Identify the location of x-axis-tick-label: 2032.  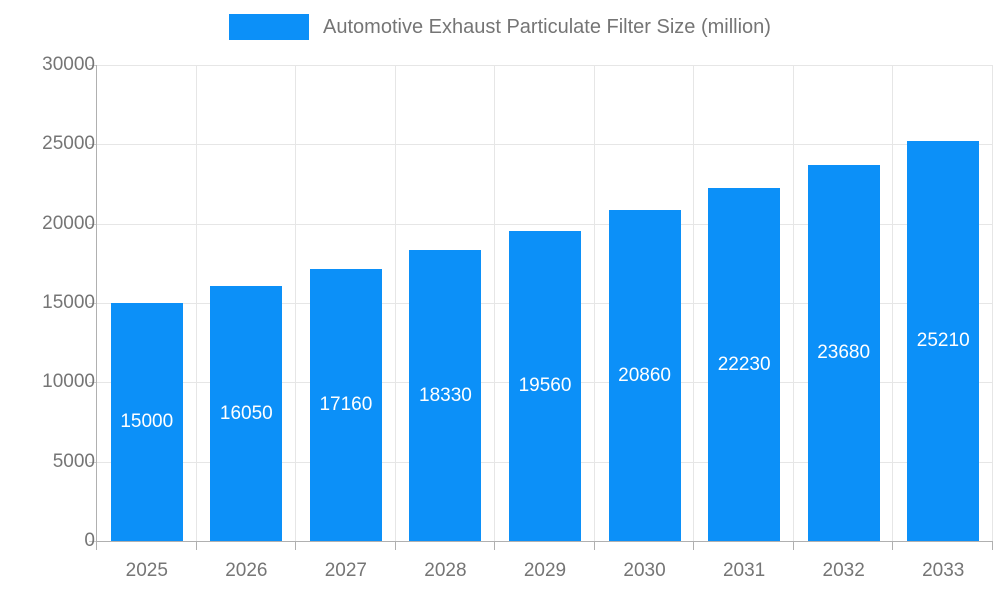
(843, 570).